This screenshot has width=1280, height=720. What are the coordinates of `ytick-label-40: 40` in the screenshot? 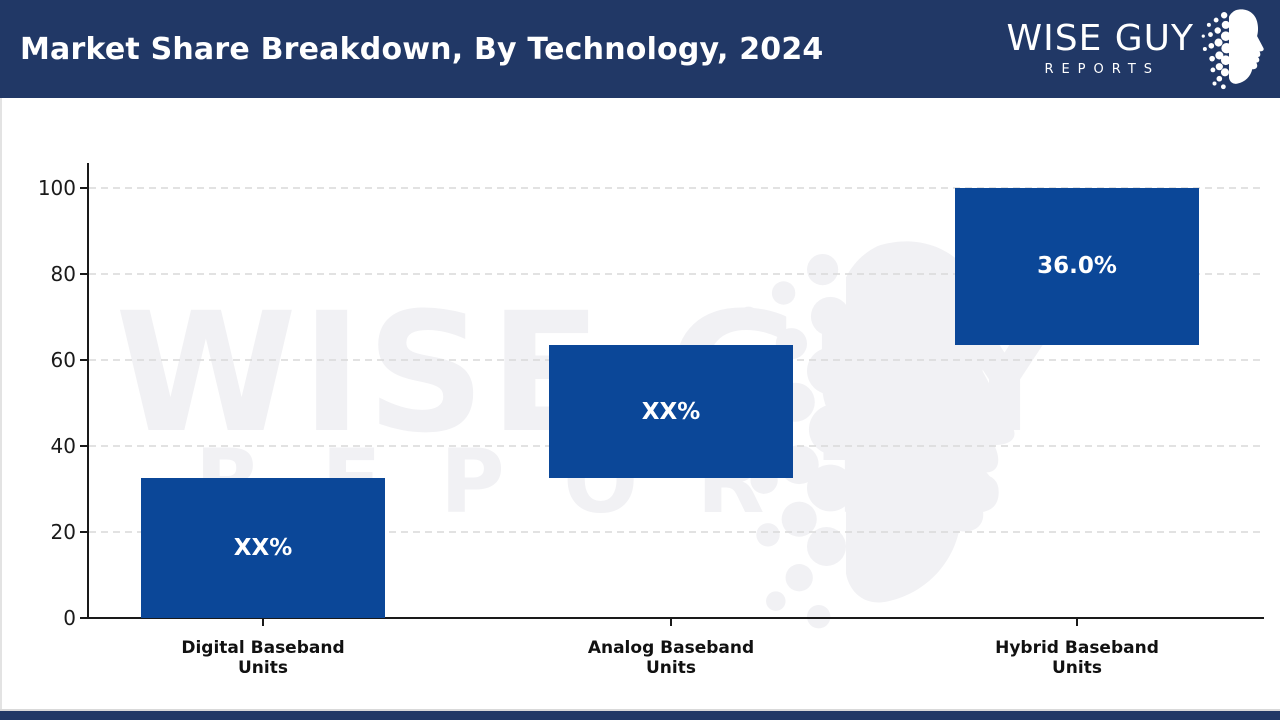 It's located at (63, 446).